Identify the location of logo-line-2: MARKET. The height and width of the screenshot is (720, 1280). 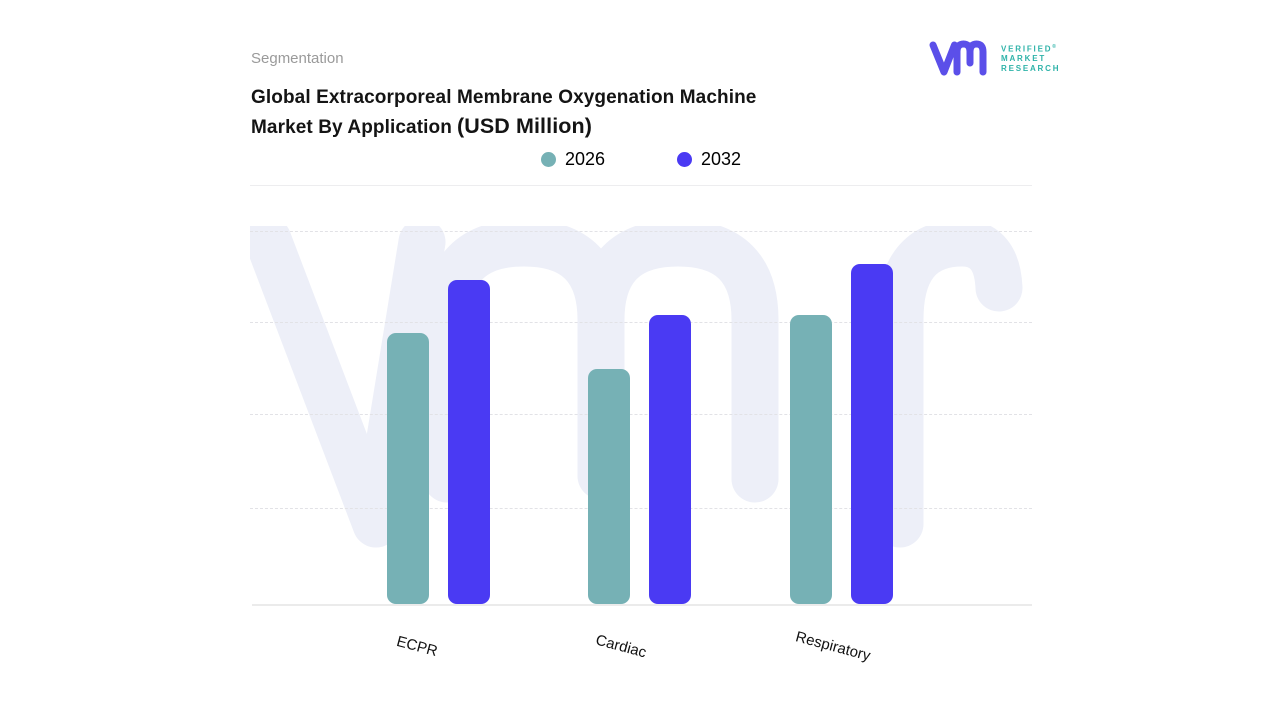
(1024, 59).